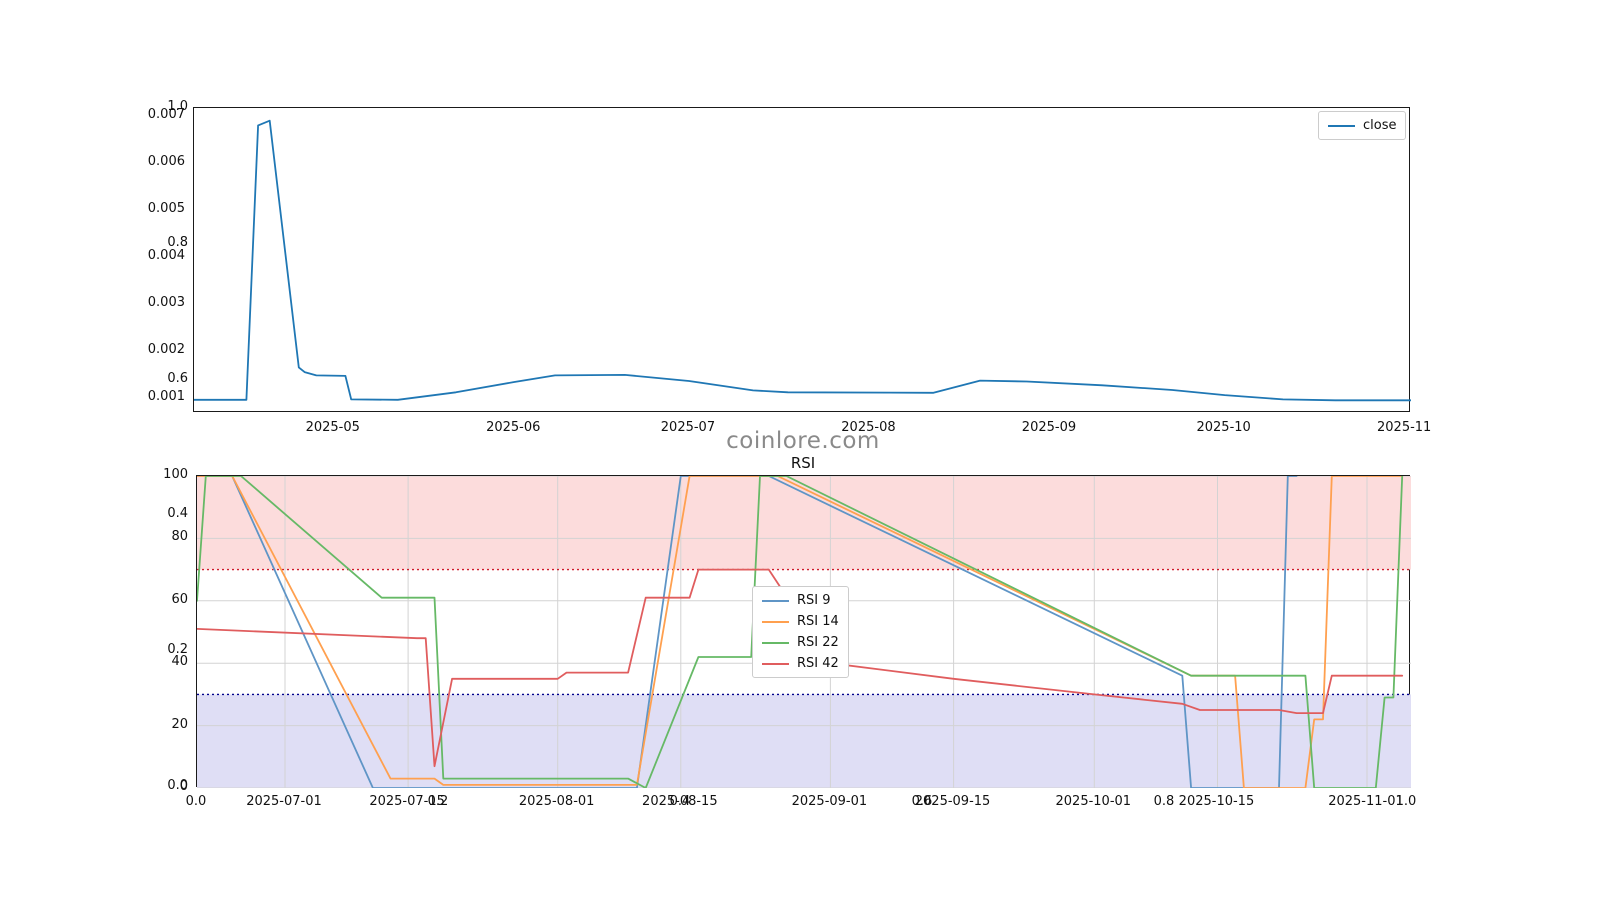 The height and width of the screenshot is (900, 1600). I want to click on legend-item-rsi-42: RSI 42, so click(800, 663).